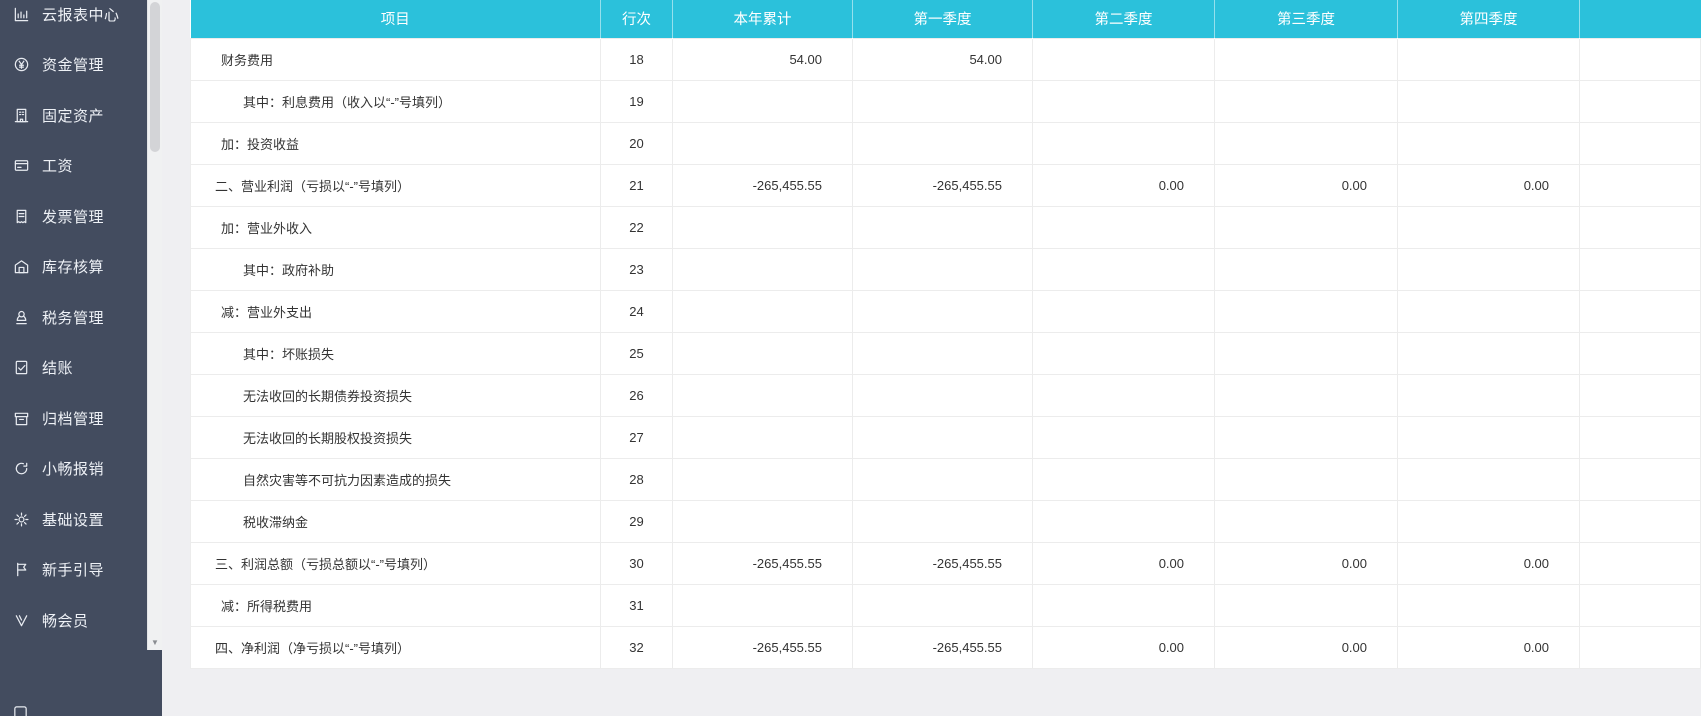 Image resolution: width=1701 pixels, height=716 pixels. What do you see at coordinates (21, 469) in the screenshot?
I see `reimburse-icon` at bounding box center [21, 469].